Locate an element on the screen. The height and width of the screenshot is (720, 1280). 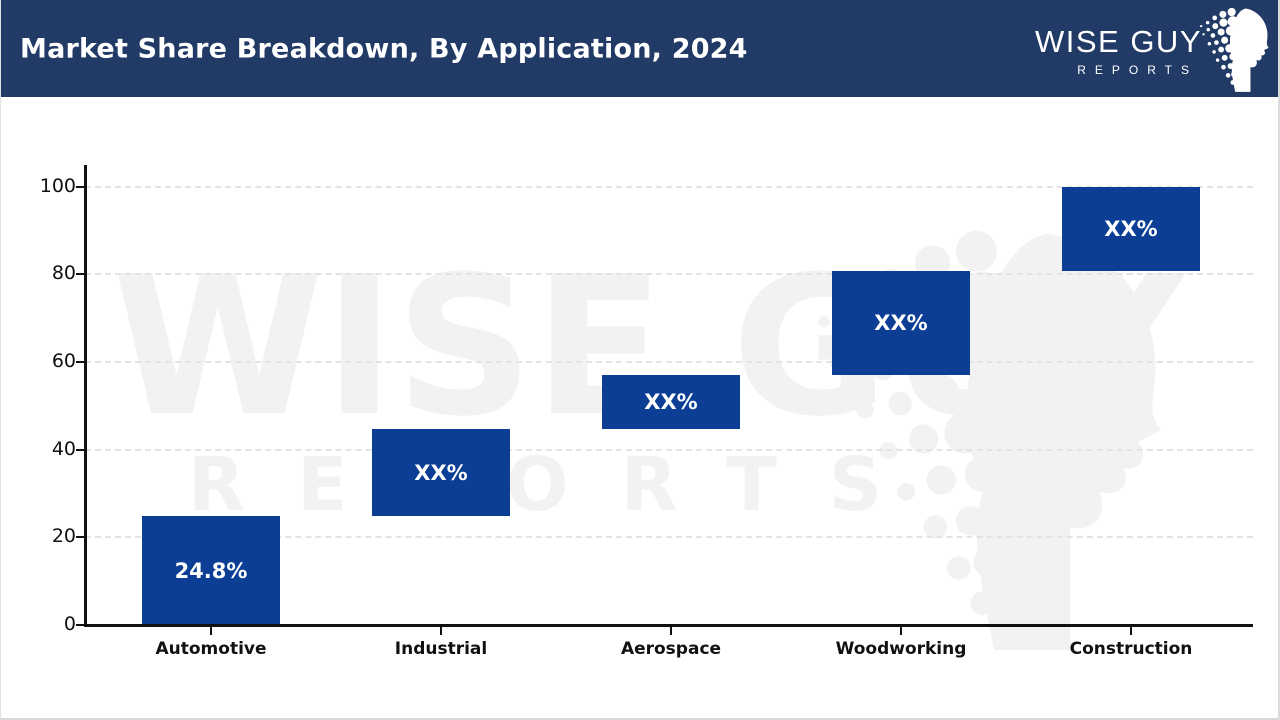
bar-construction: XX% is located at coordinates (1131, 229).